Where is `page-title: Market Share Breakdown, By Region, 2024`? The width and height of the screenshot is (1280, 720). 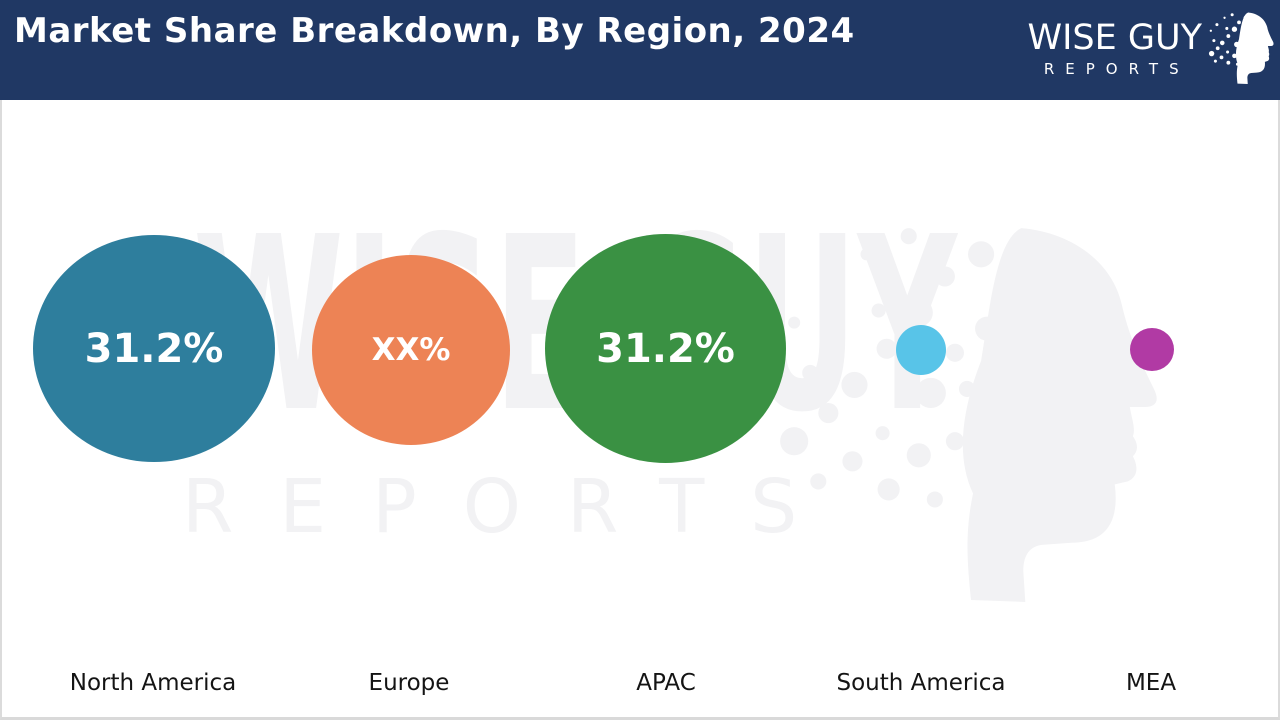
page-title: Market Share Breakdown, By Region, 2024 is located at coordinates (434, 31).